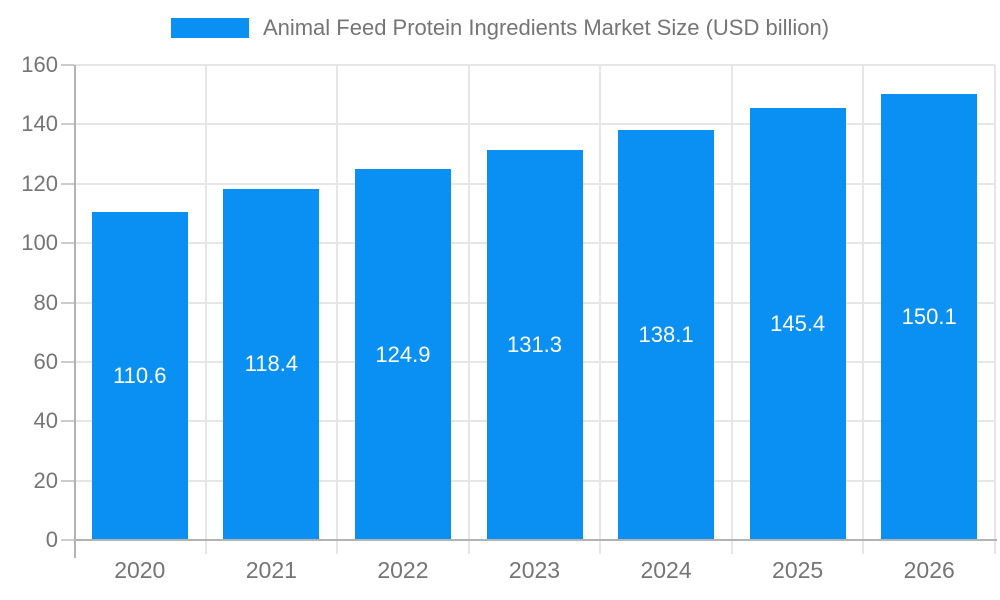 This screenshot has height=600, width=1000. I want to click on y-tick-label: 40, so click(45, 421).